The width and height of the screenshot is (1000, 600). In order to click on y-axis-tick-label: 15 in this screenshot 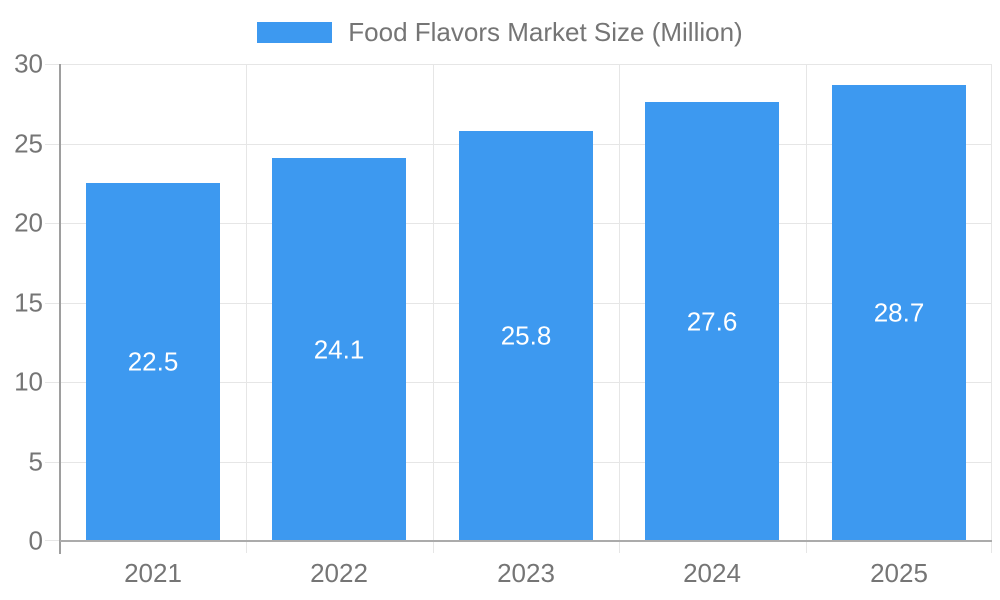, I will do `click(28, 302)`.